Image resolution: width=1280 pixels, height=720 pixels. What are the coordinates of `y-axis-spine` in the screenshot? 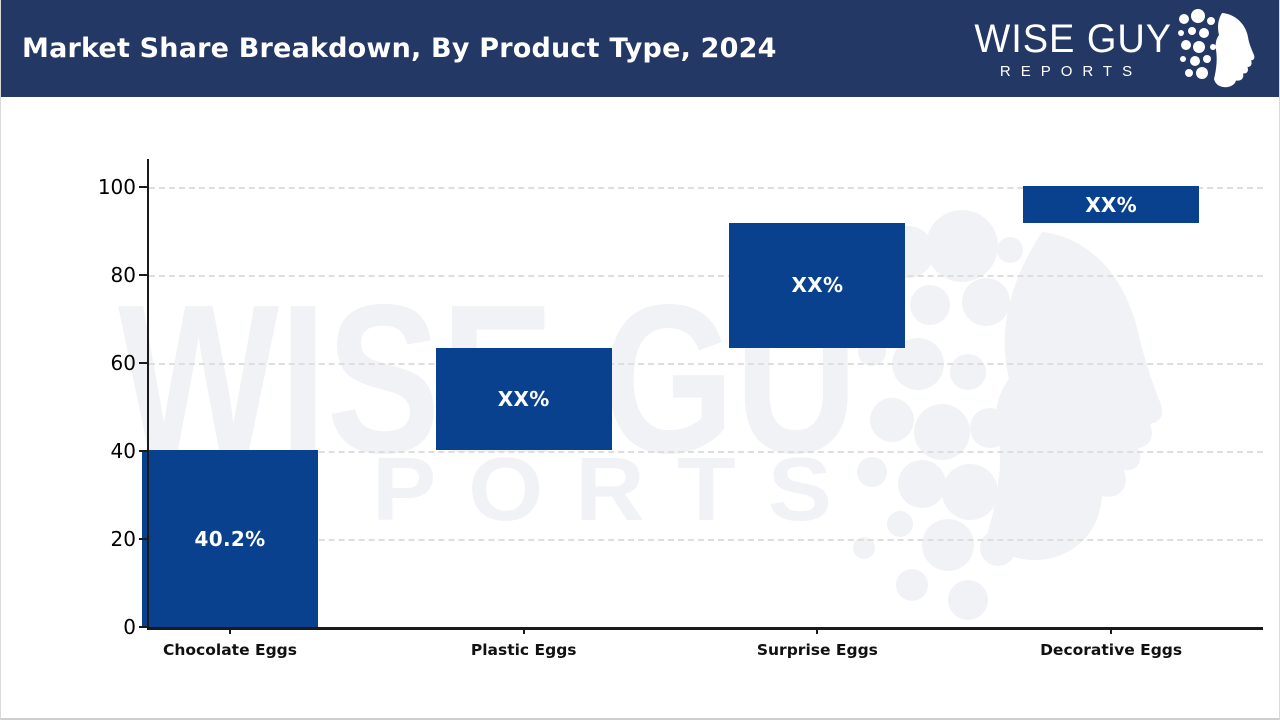 It's located at (148, 394).